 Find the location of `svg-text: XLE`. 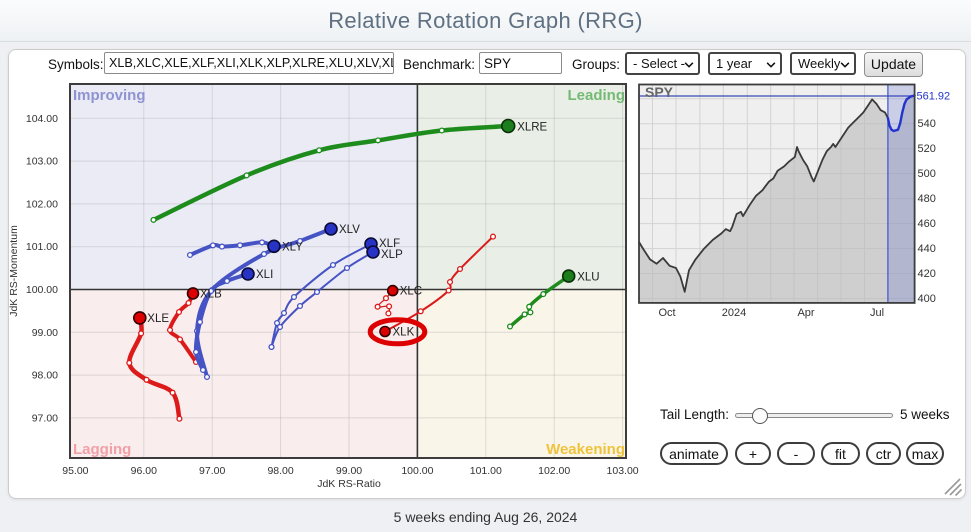

svg-text: XLE is located at coordinates (158, 319).